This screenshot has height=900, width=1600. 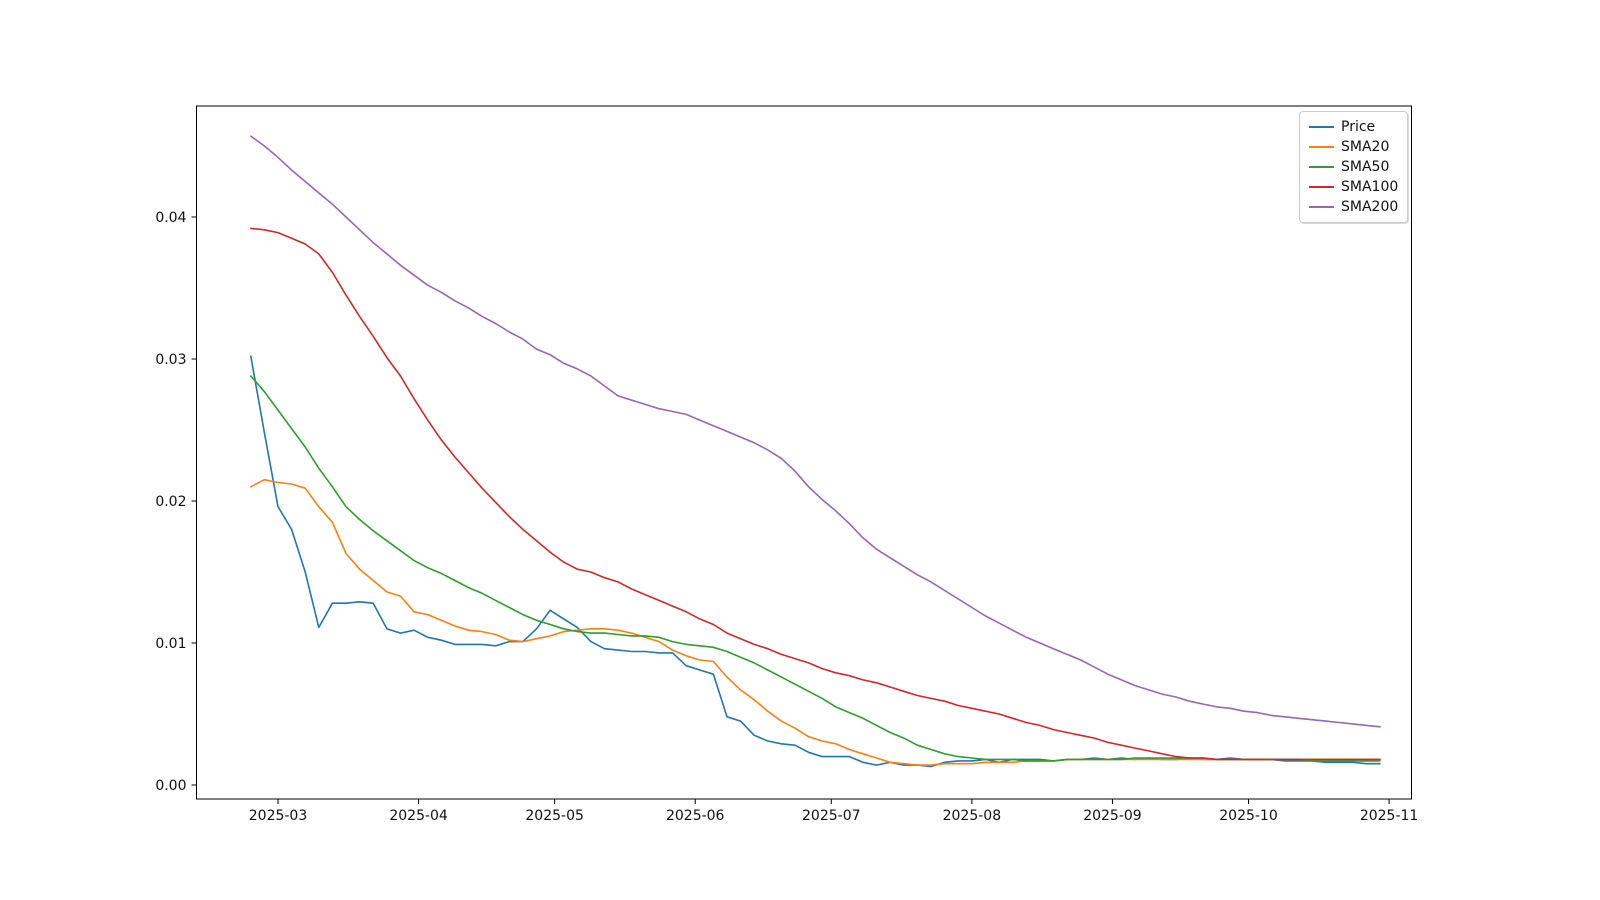 What do you see at coordinates (170, 502) in the screenshot?
I see `y-tick-label: 0.02` at bounding box center [170, 502].